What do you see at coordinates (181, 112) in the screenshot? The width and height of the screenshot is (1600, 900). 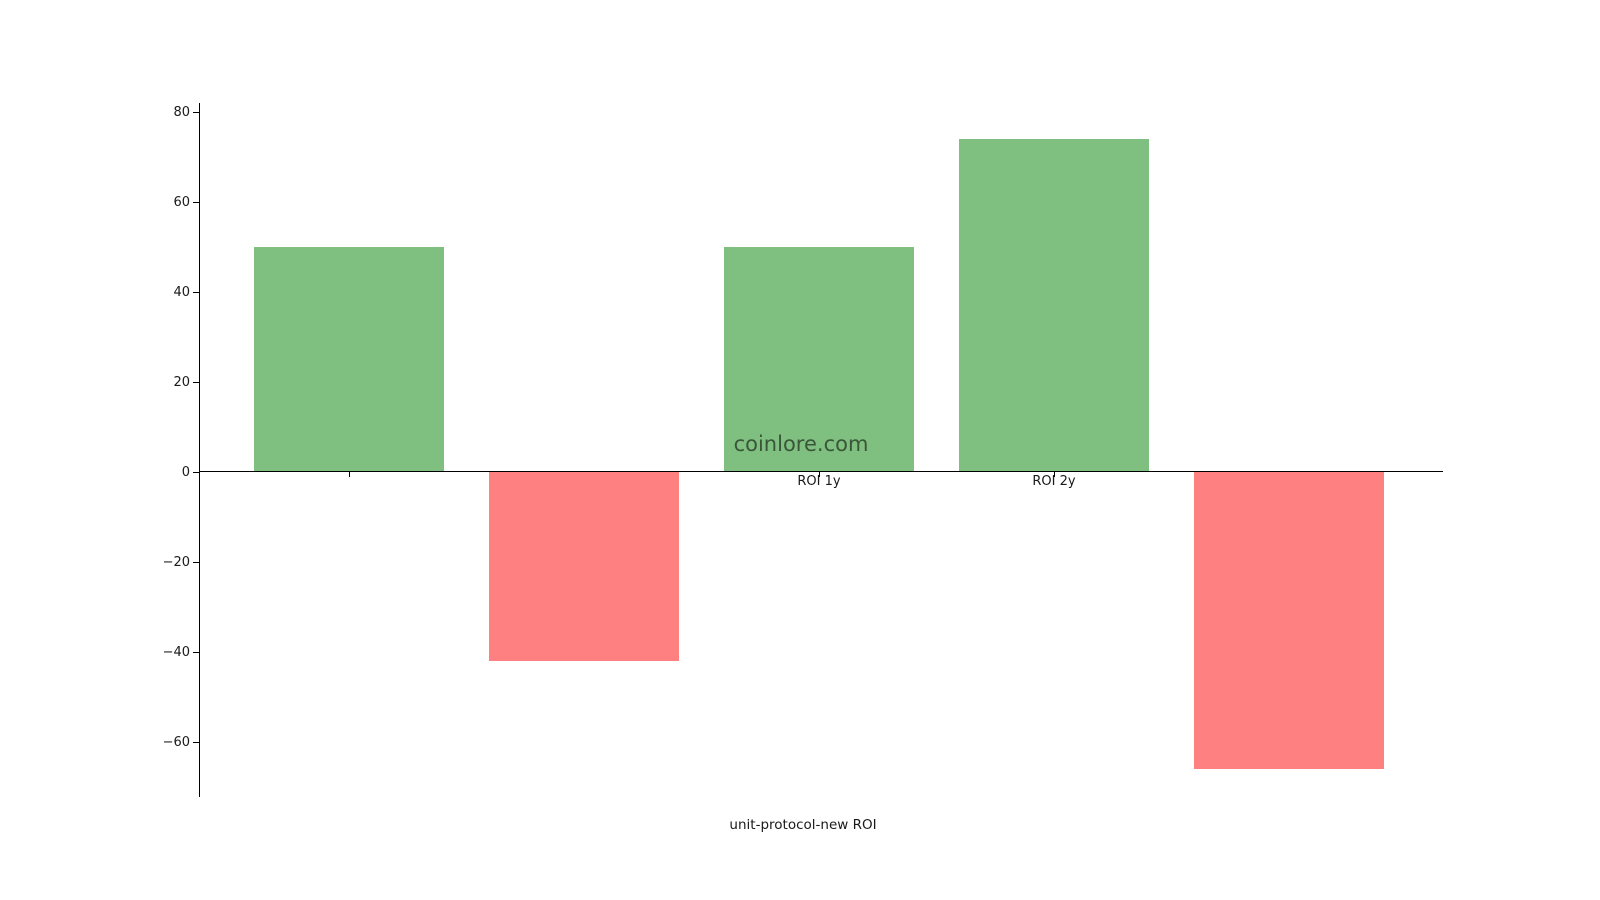 I see `y-tick-label: 80` at bounding box center [181, 112].